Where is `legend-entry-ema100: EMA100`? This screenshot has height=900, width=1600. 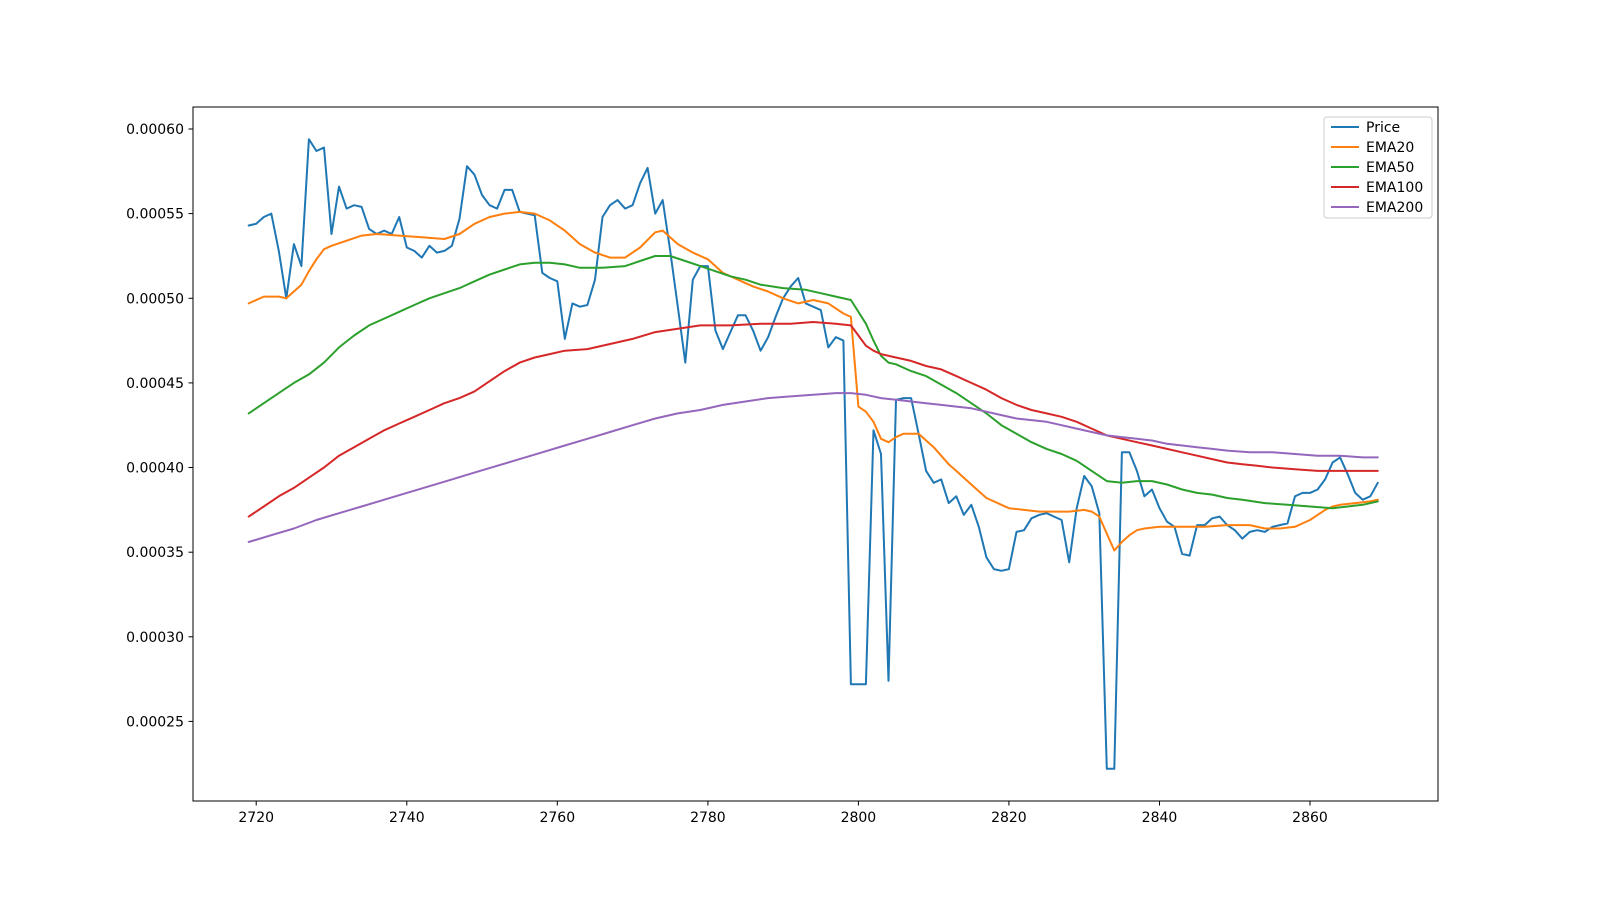 legend-entry-ema100: EMA100 is located at coordinates (1377, 188).